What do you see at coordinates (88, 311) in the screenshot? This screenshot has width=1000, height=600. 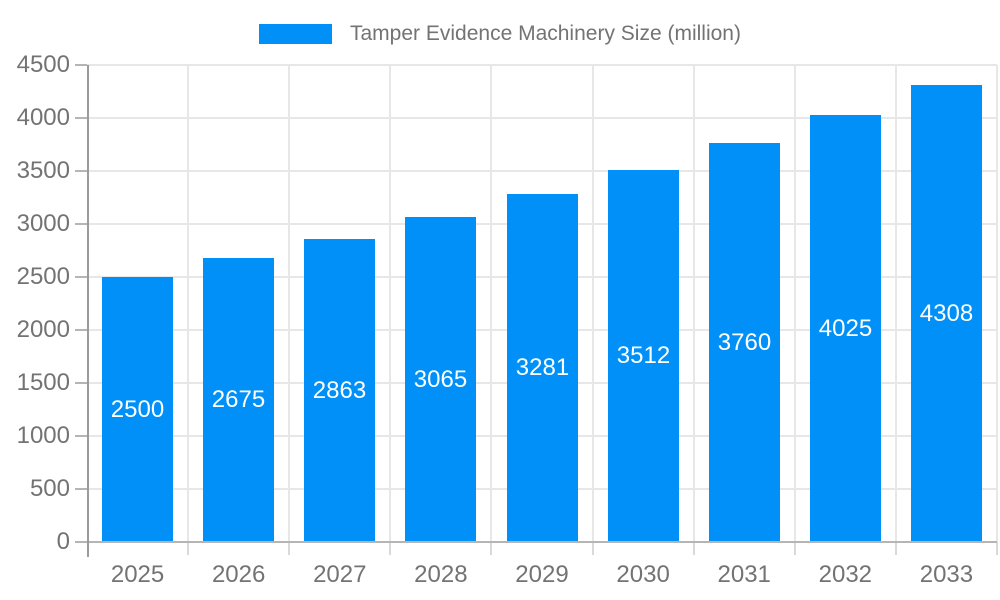 I see `y-axis-line` at bounding box center [88, 311].